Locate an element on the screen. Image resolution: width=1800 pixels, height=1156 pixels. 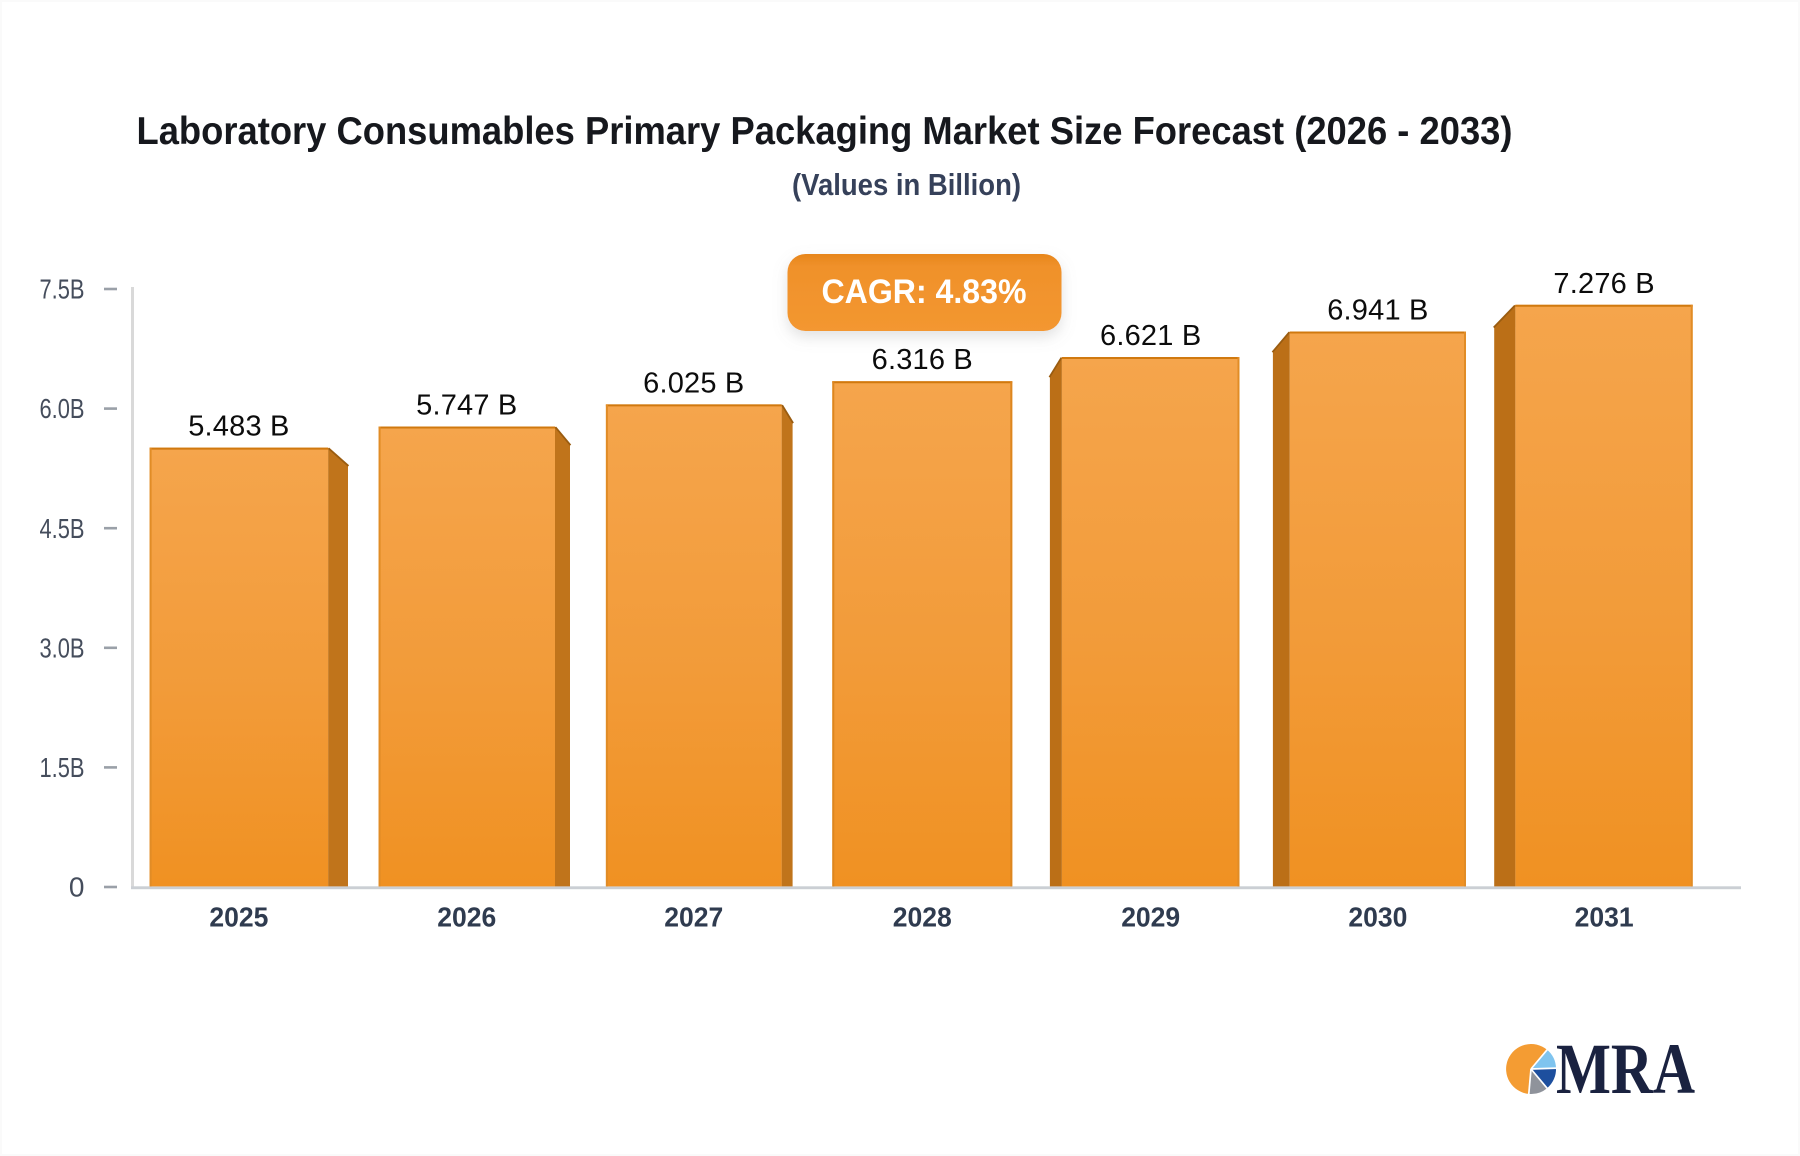
svg-text: 2030 is located at coordinates (1377, 917).